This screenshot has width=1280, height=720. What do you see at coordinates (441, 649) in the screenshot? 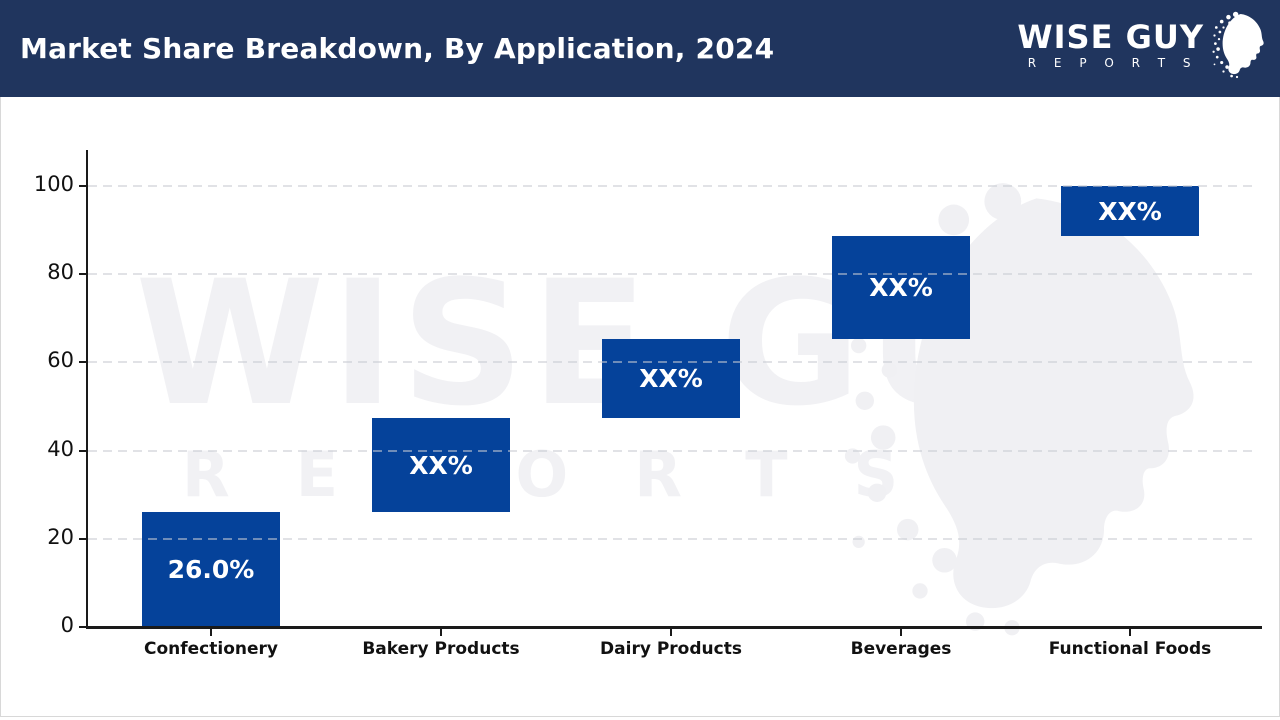
I see `x-tick-label-bakery-products: Bakery Products` at bounding box center [441, 649].